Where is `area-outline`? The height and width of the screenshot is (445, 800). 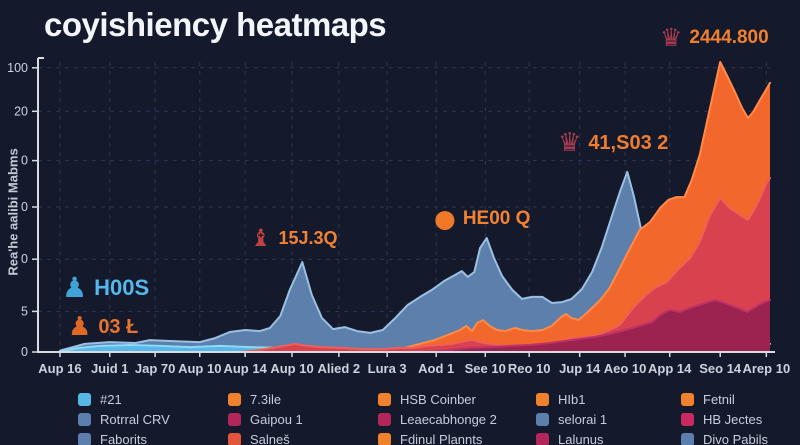 area-outline is located at coordinates (600, 326).